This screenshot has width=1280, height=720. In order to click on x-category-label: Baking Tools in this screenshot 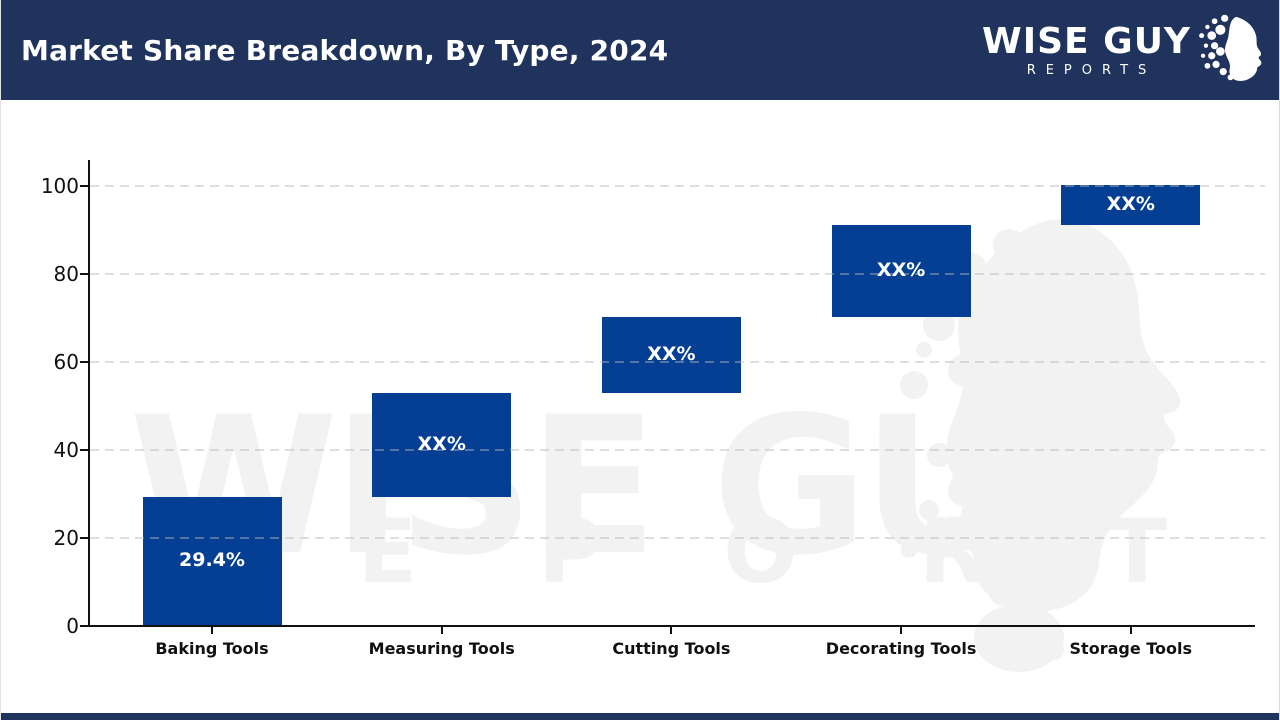, I will do `click(212, 648)`.